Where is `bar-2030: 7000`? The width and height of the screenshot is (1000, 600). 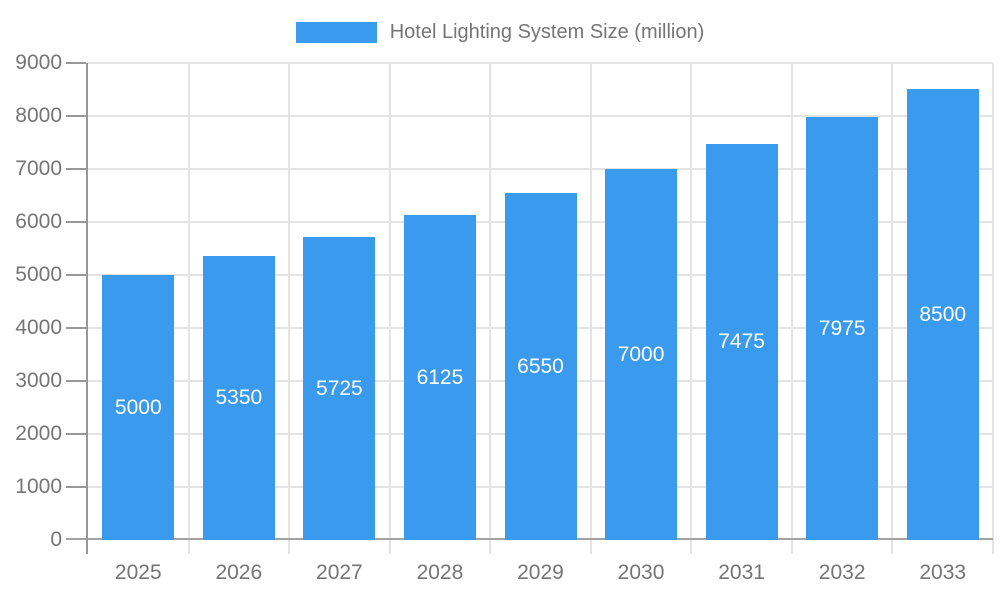
bar-2030: 7000 is located at coordinates (641, 354).